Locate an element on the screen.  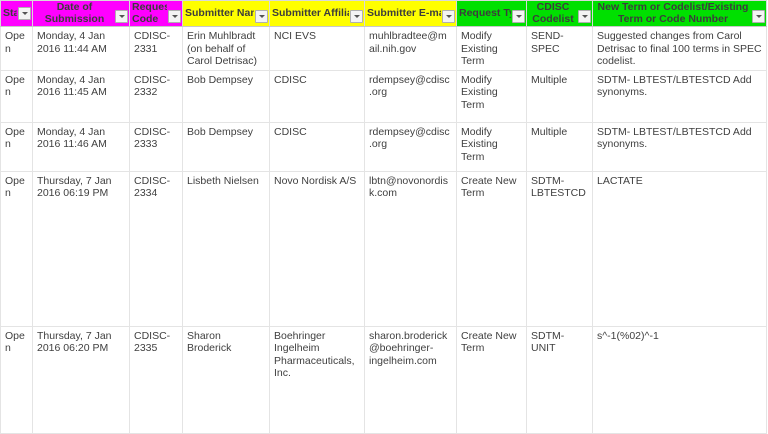
filter-dropdown-icon-submitter-affiliation is located at coordinates (356, 16).